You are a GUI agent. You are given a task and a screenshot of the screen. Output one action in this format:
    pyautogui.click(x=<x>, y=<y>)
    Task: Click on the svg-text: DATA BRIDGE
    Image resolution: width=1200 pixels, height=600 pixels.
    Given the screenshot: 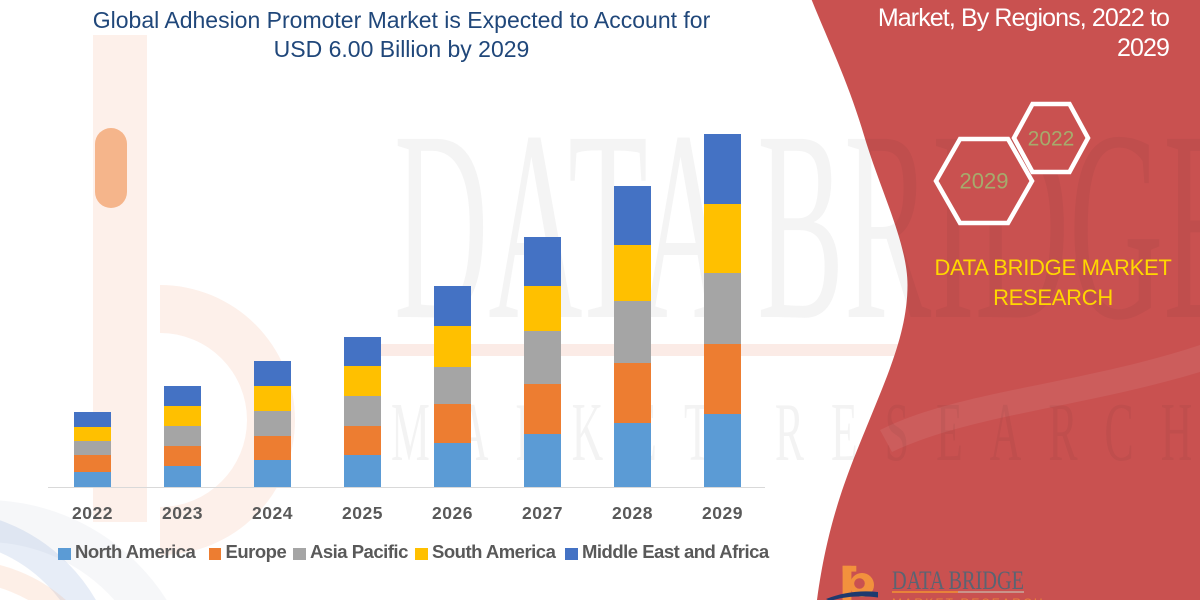 What is the action you would take?
    pyautogui.click(x=958, y=580)
    